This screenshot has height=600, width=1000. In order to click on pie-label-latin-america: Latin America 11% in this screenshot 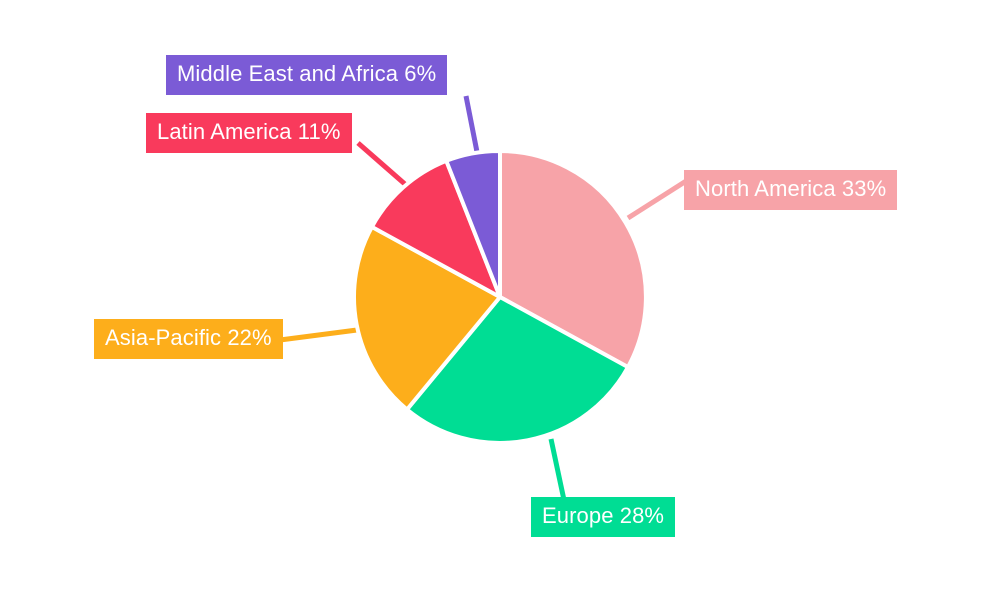, I will do `click(249, 133)`.